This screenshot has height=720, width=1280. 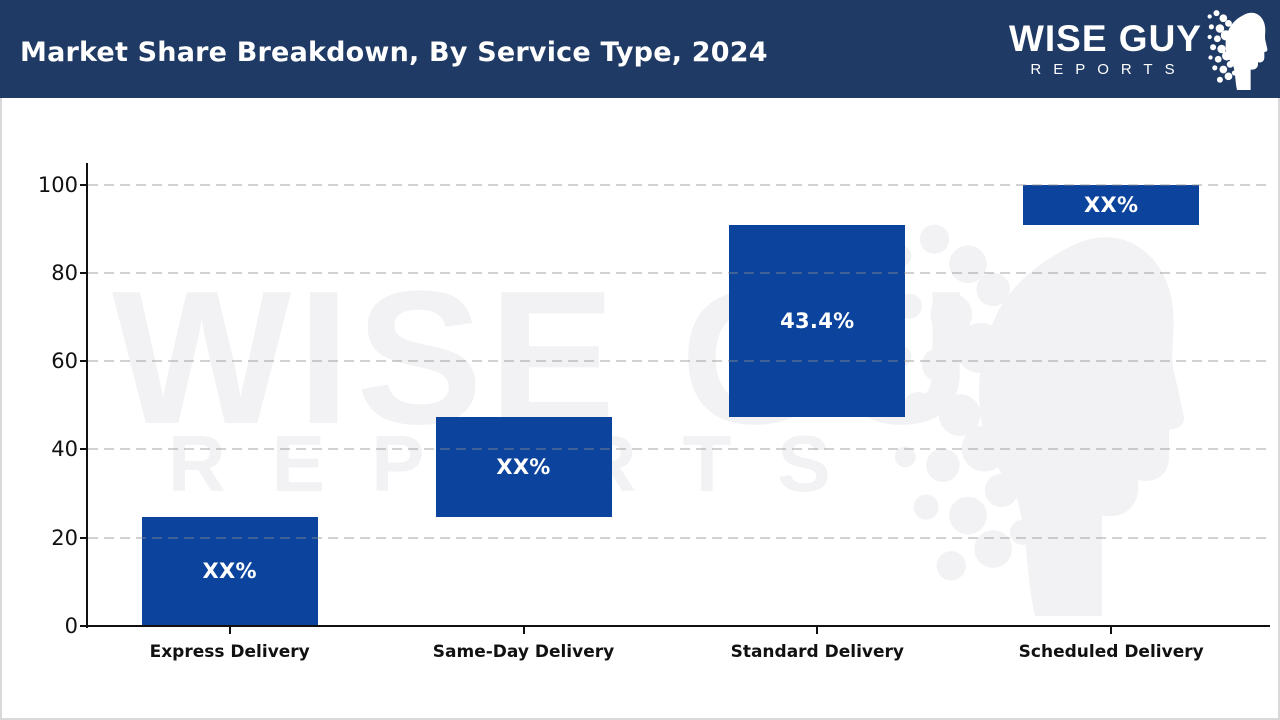 I want to click on y-tick-label: 40, so click(x=64, y=449).